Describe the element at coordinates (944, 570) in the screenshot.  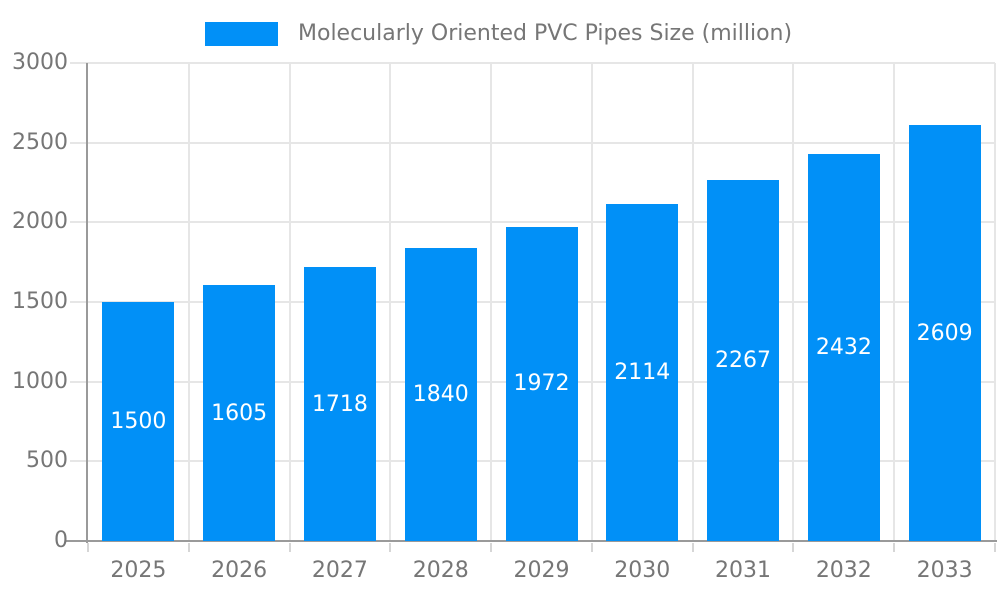
I see `x-axis-label: 2033` at that location.